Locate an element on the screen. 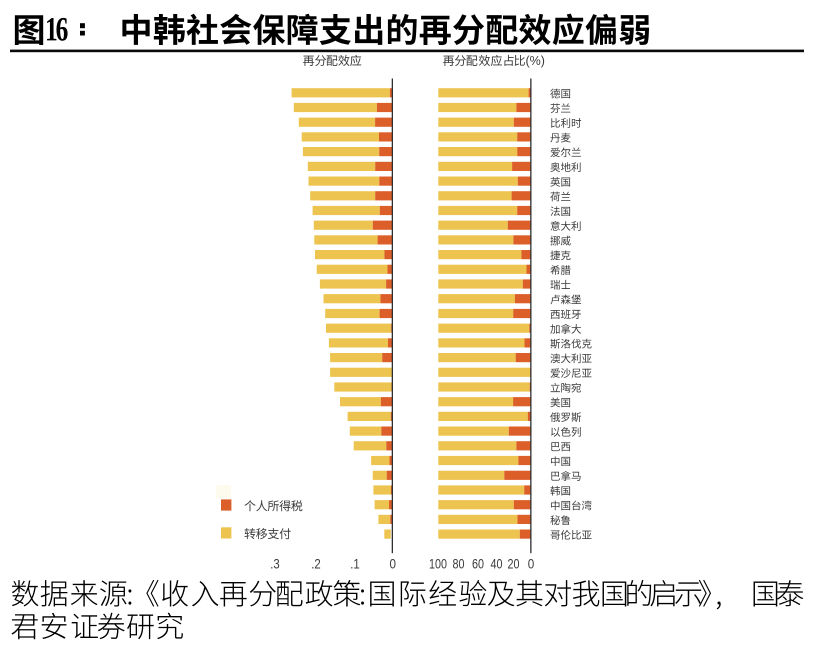  svg-text: 100 is located at coordinates (438, 563).